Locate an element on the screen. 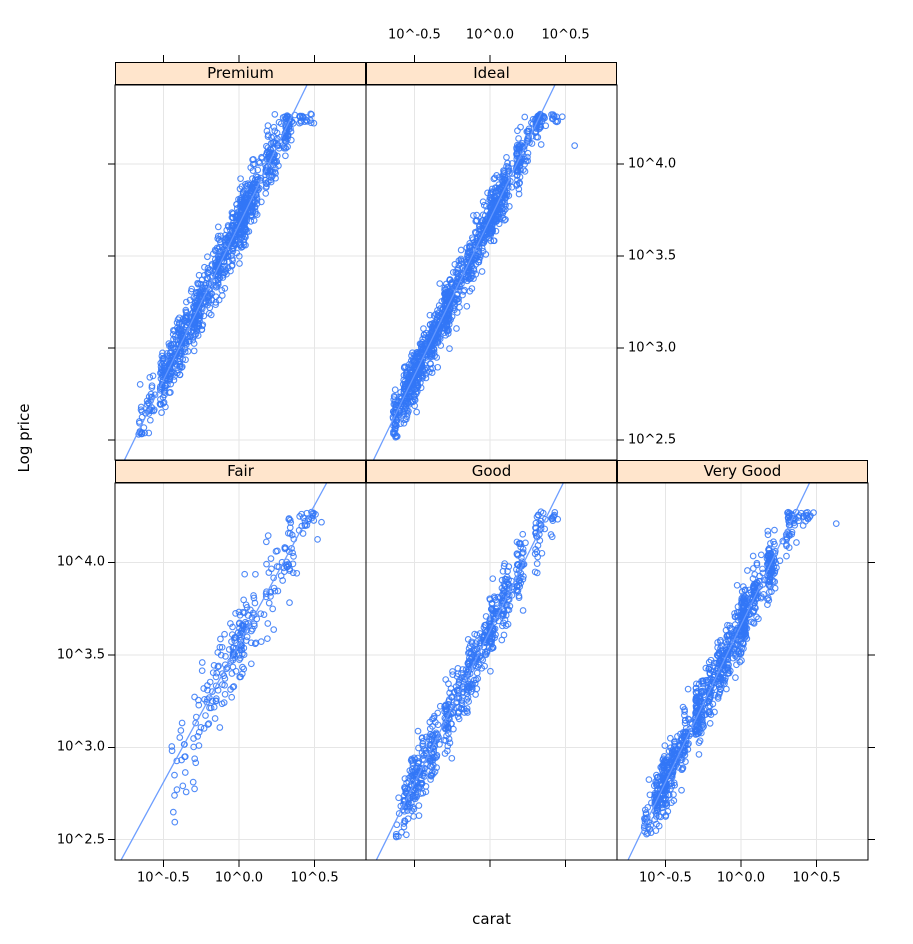 Image resolution: width=913 pixels, height=944 pixels. strip-fair: Fair is located at coordinates (240, 471).